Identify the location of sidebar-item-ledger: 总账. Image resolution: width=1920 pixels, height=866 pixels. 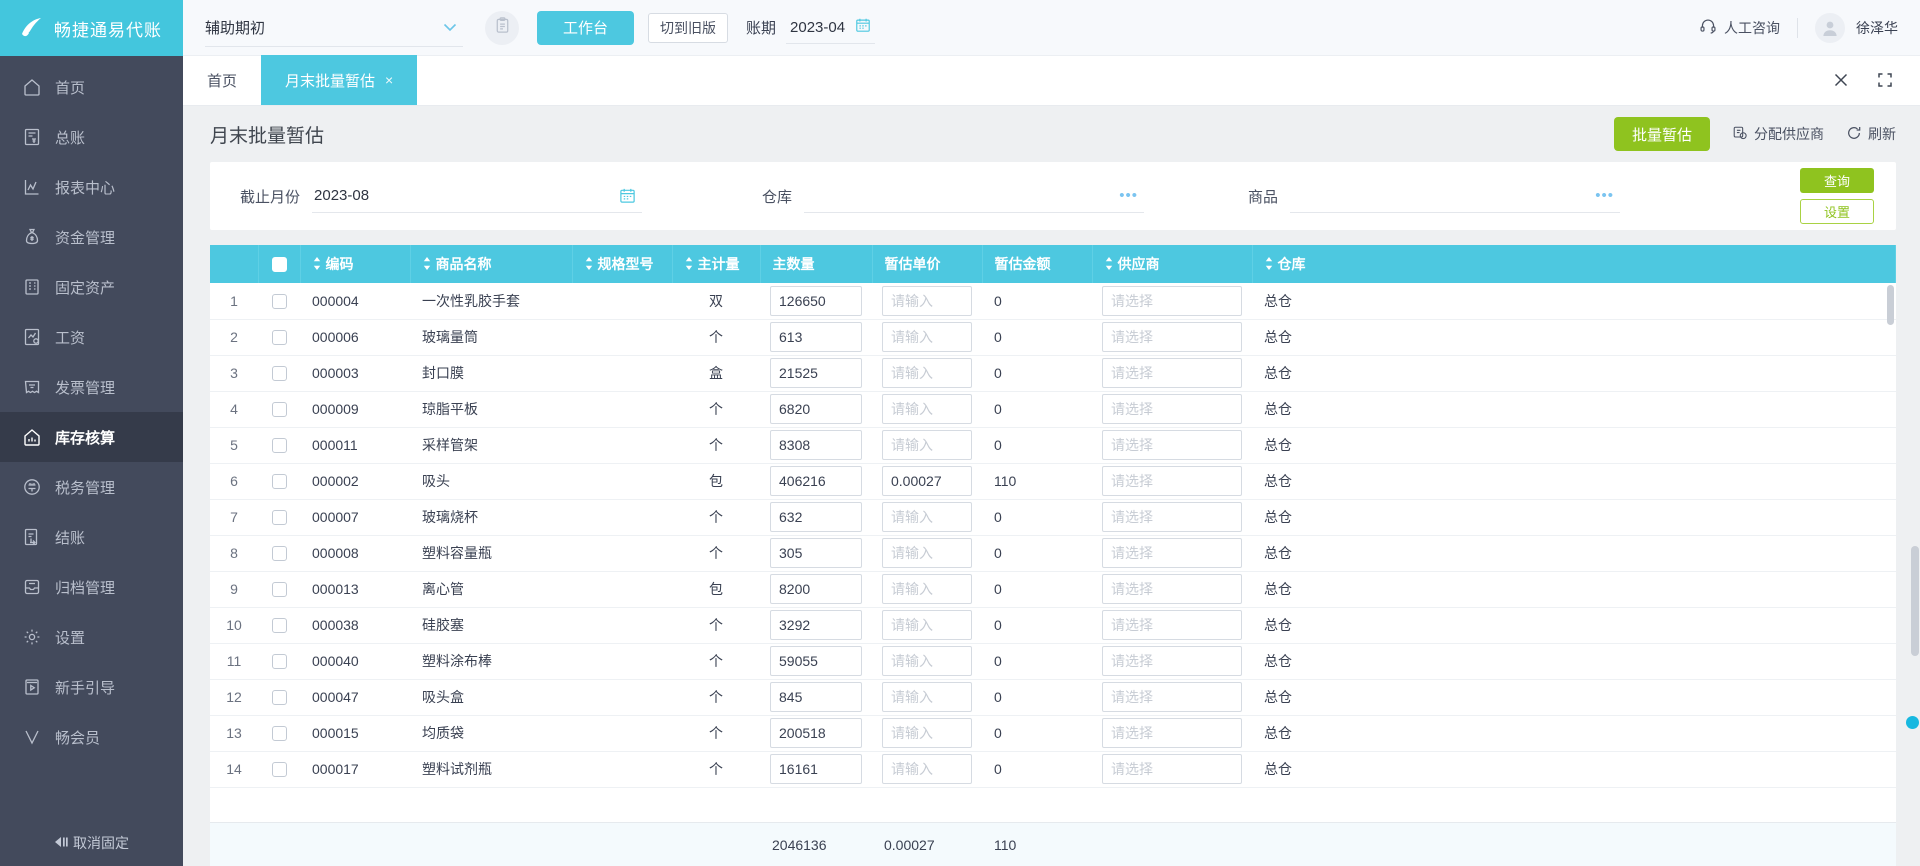
(91, 137).